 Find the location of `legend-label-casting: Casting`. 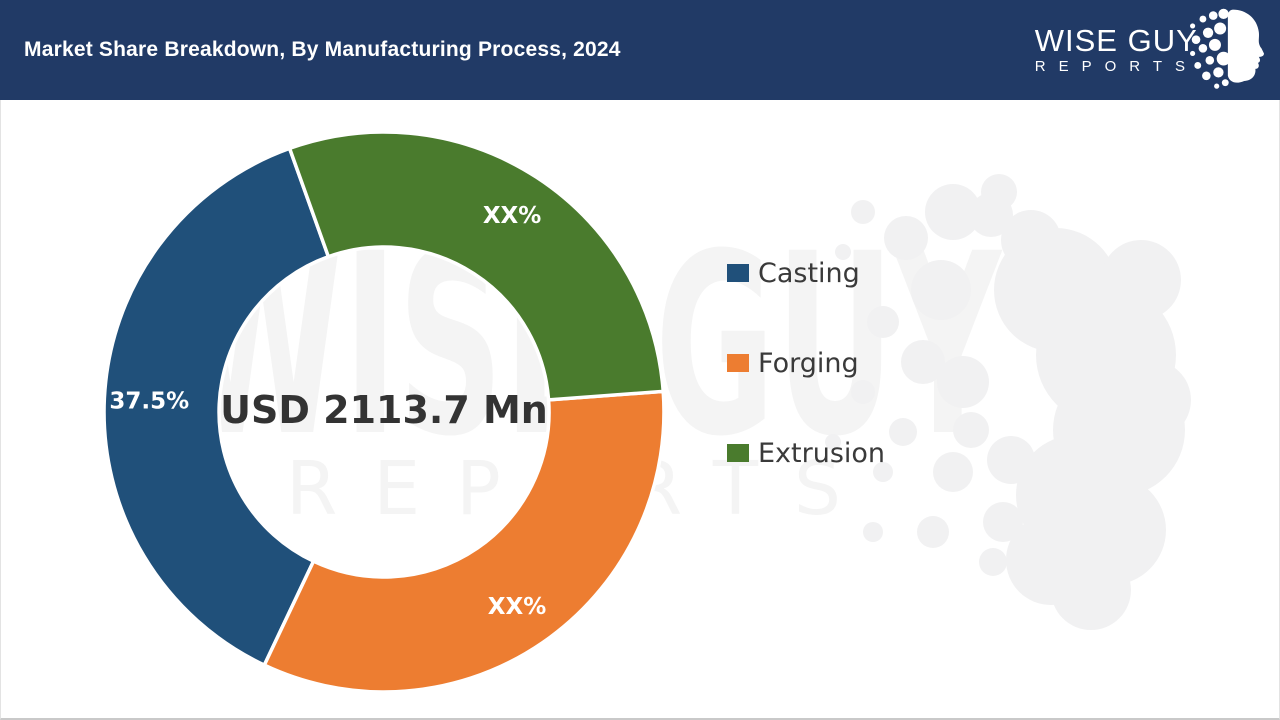

legend-label-casting: Casting is located at coordinates (809, 273).